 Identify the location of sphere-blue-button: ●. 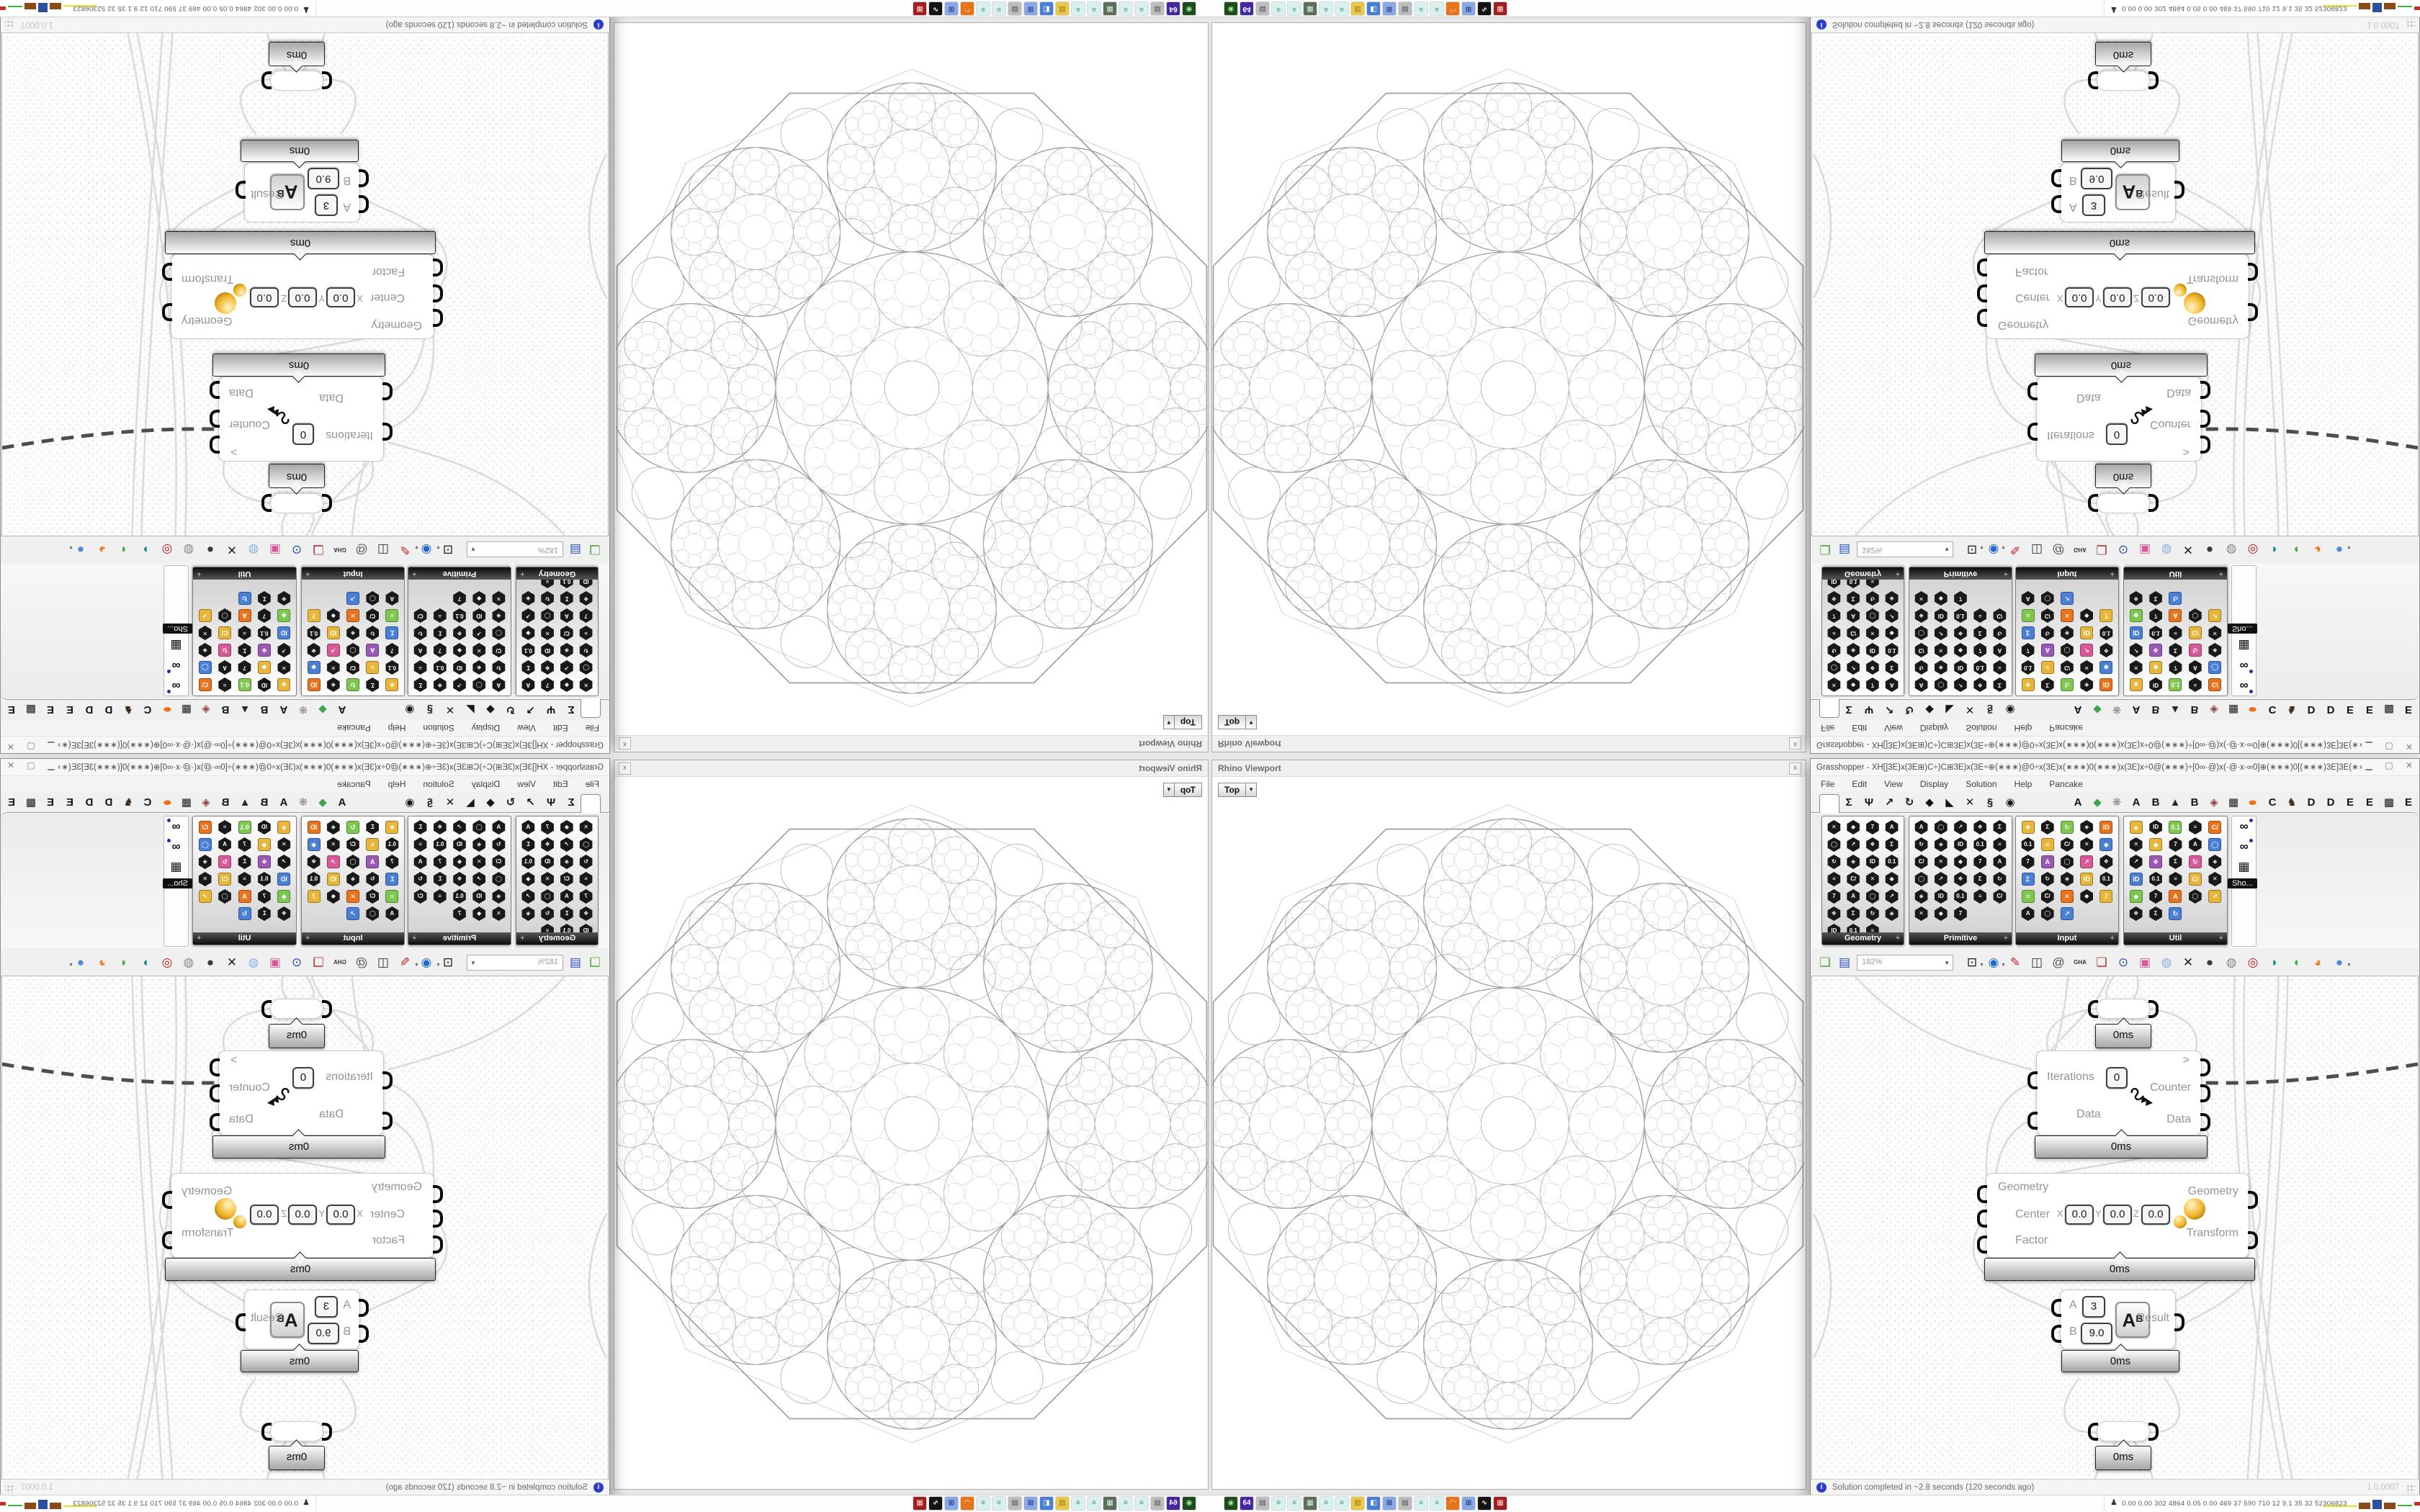
(2339, 962).